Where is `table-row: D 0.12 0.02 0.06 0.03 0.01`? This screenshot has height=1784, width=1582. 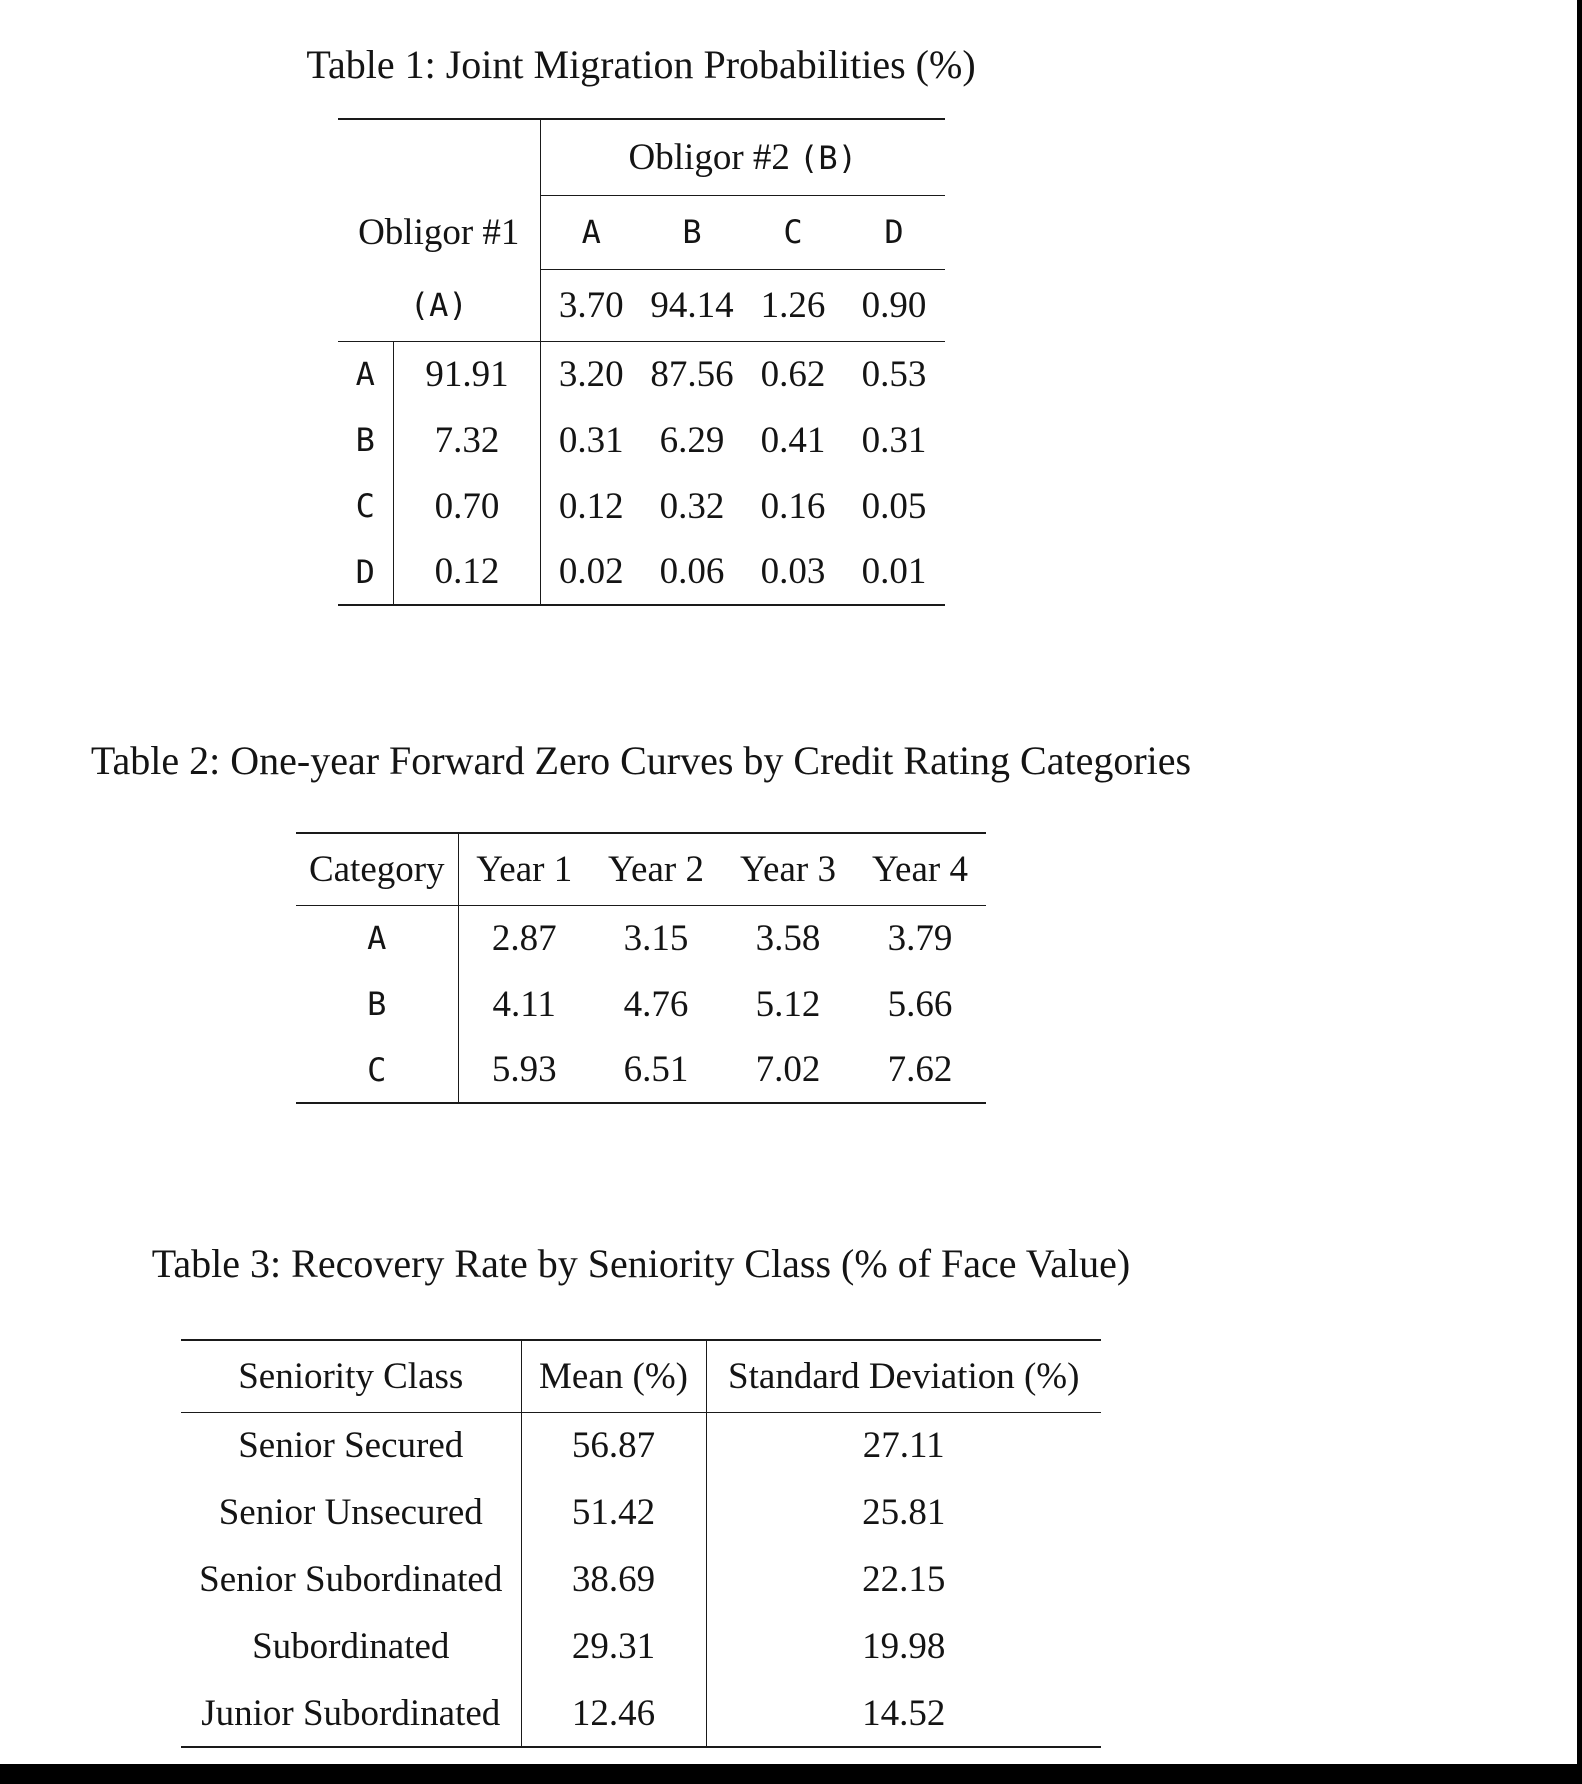
table-row: D 0.12 0.02 0.06 0.03 0.01 is located at coordinates (641, 572).